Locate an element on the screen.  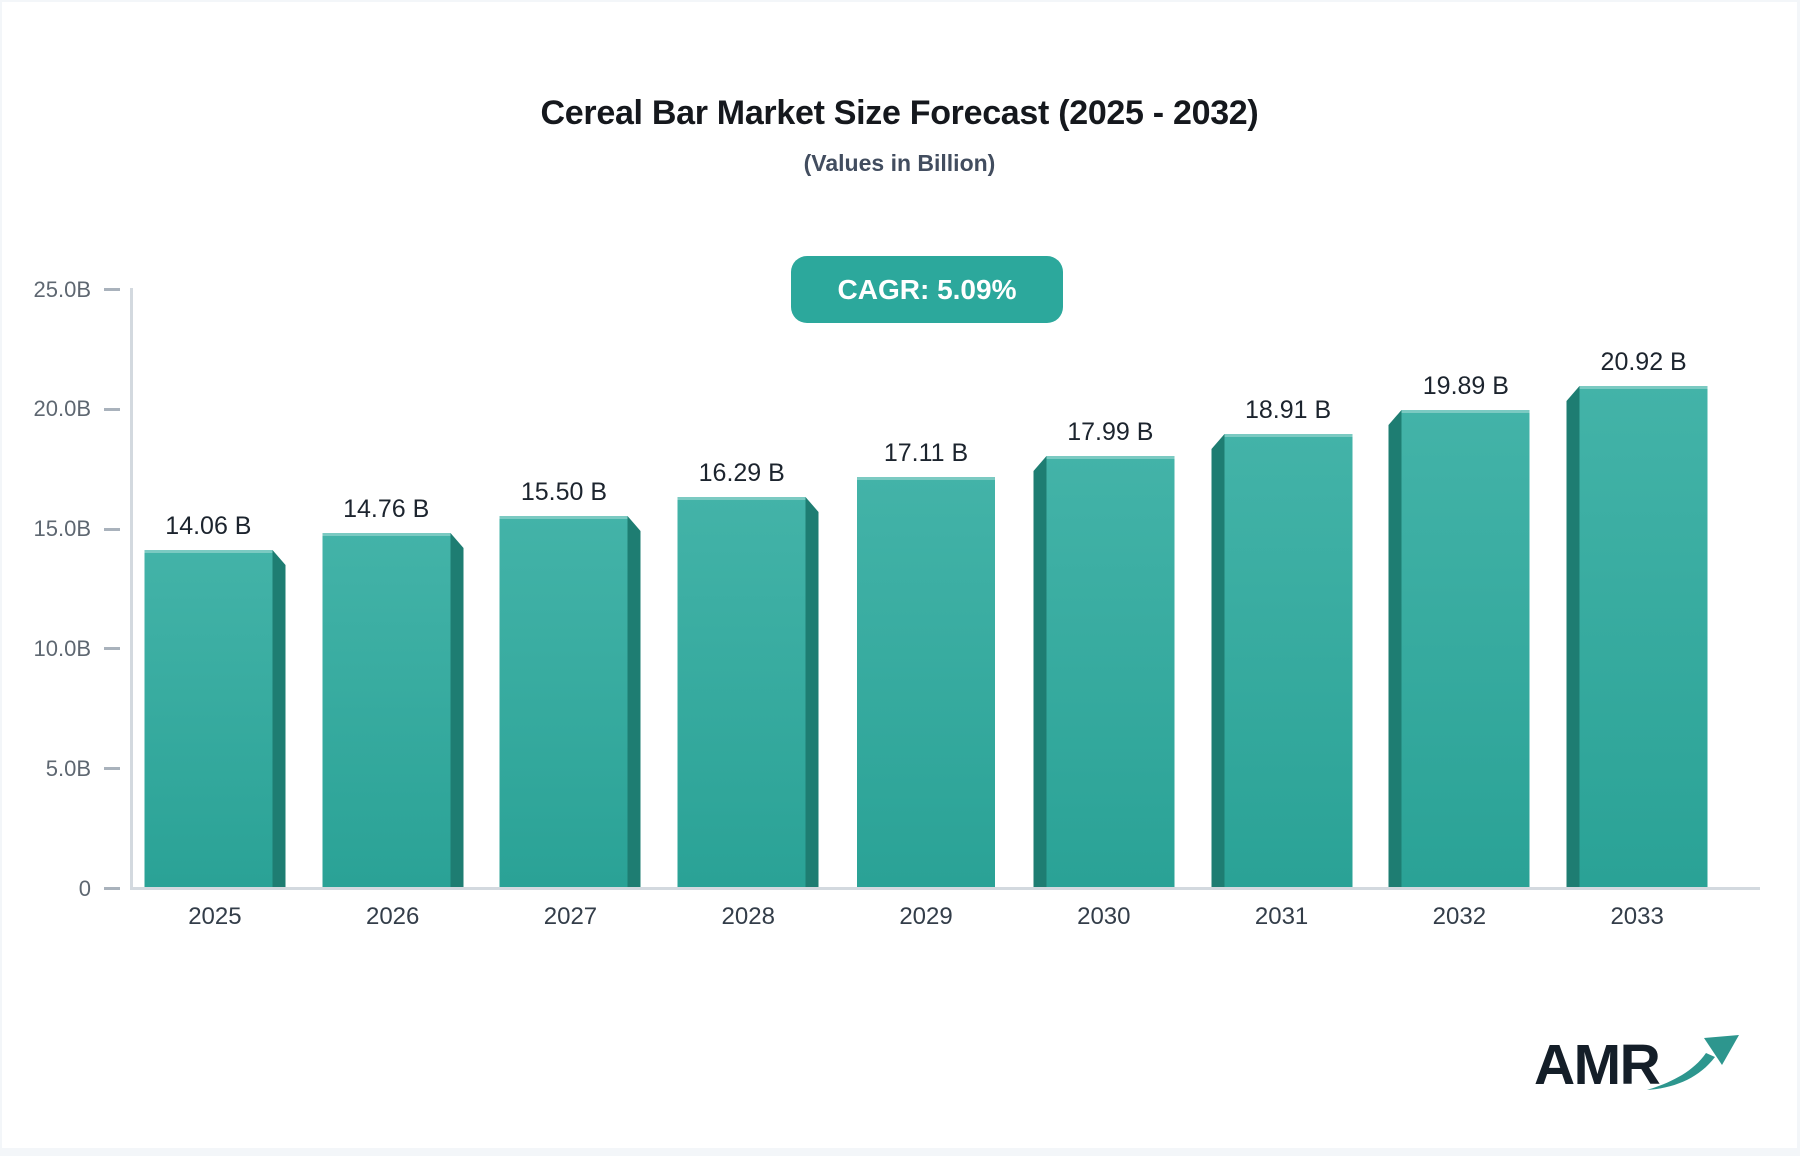
bar: 14.06 B is located at coordinates (215, 699).